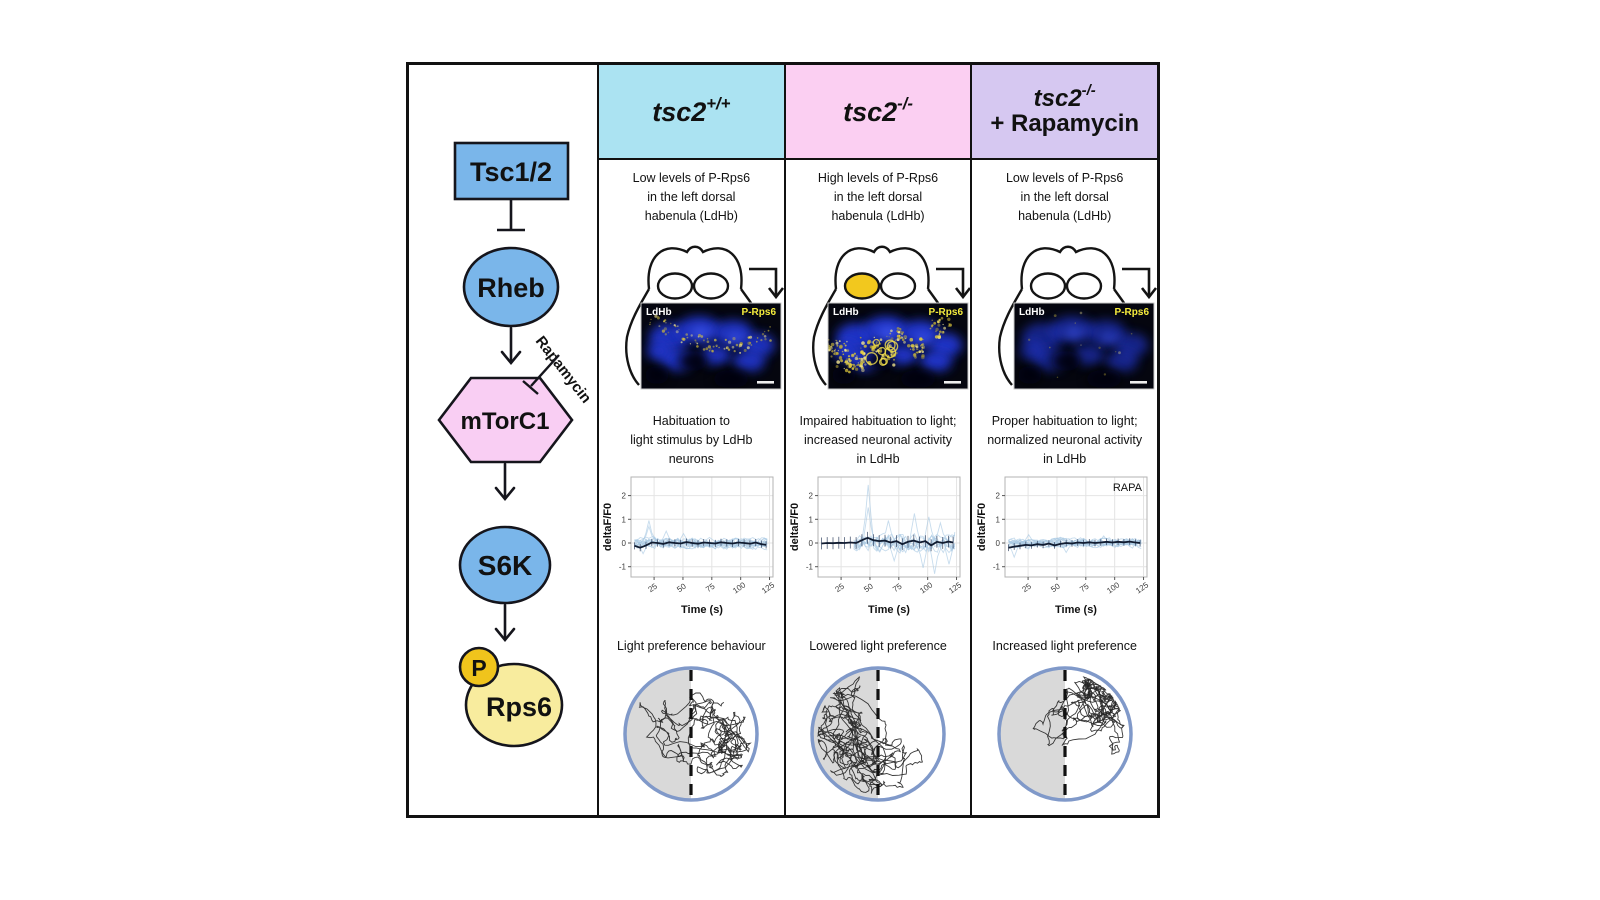  I want to click on activation-arrow-mtorc1-s6k, so click(505, 482).